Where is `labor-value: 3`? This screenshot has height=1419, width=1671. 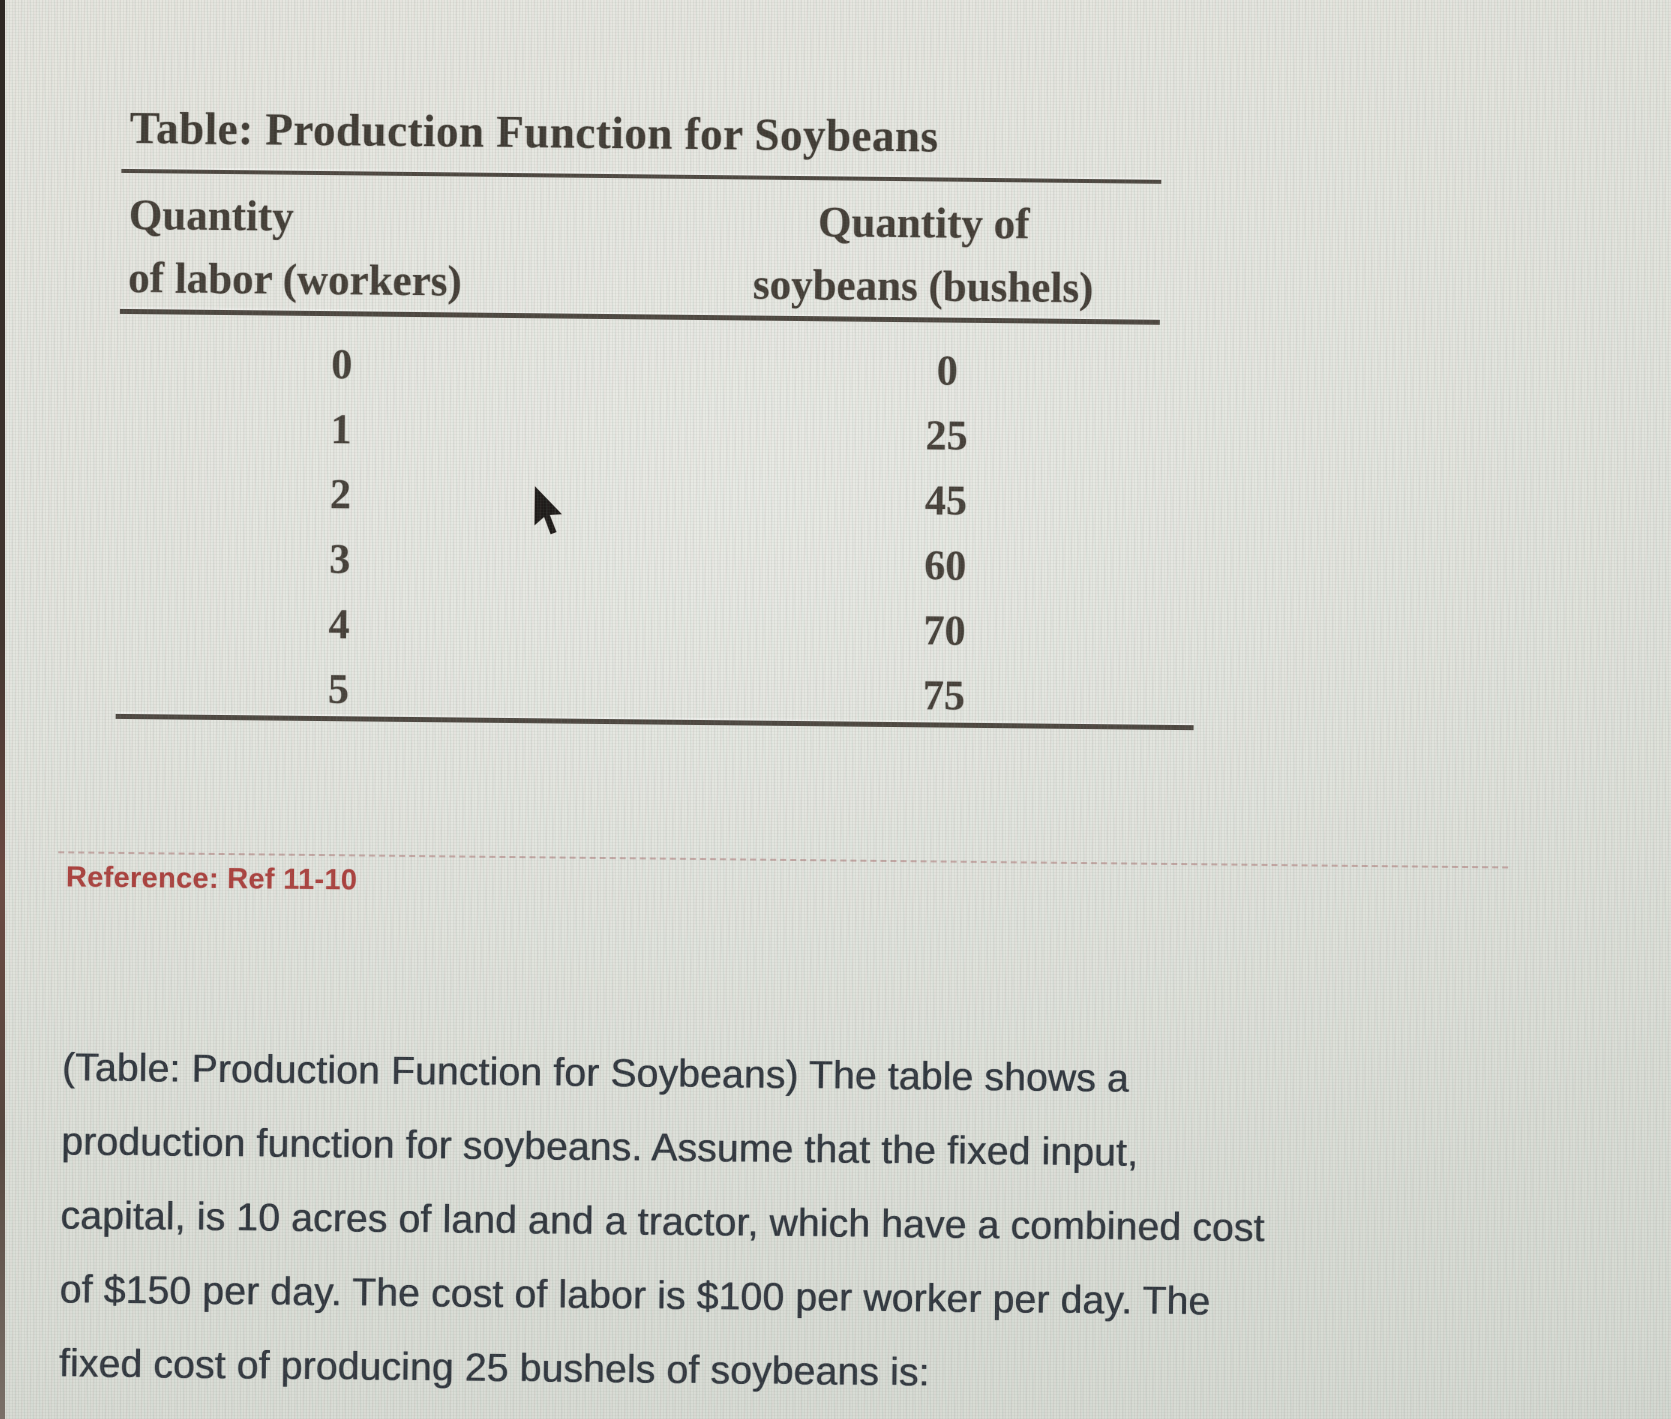 labor-value: 3 is located at coordinates (340, 559).